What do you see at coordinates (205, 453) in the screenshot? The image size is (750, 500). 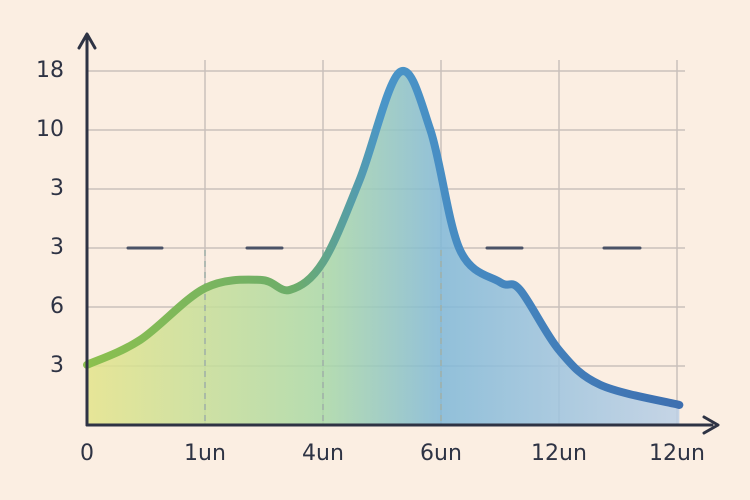 I see `x-tick-label: 1un` at bounding box center [205, 453].